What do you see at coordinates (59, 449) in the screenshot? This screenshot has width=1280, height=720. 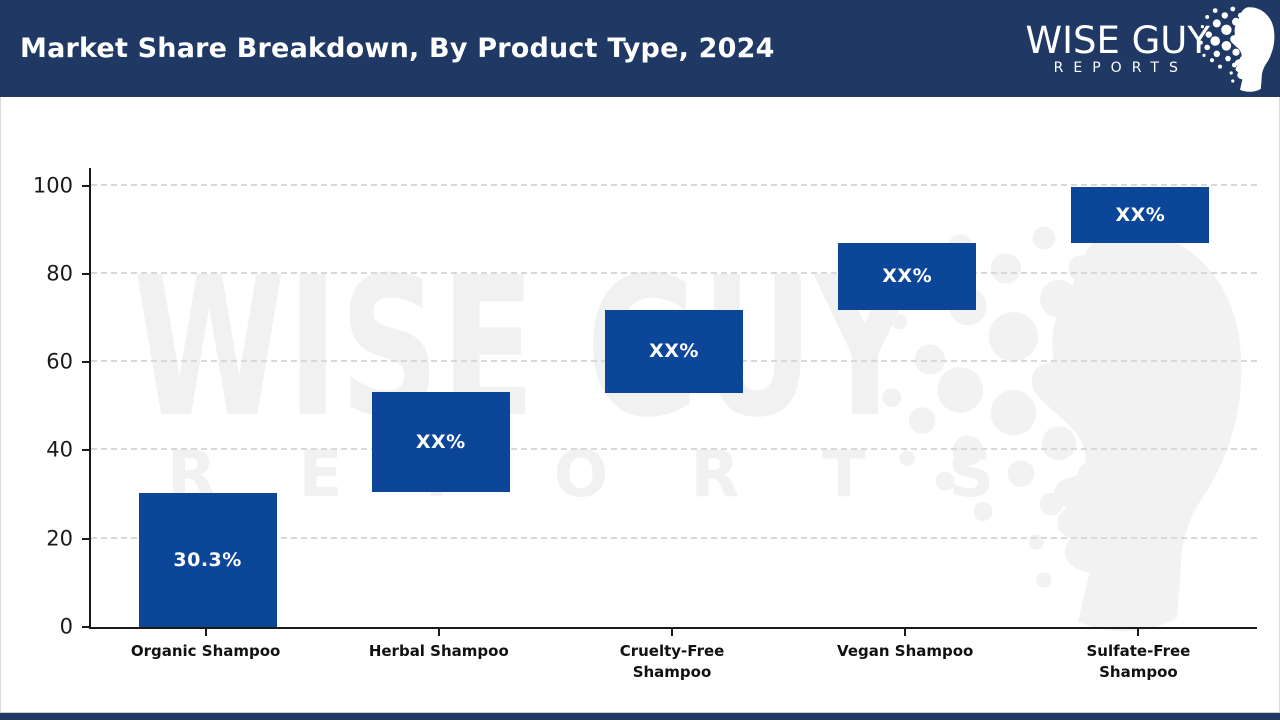 I see `y-tick-label: 40` at bounding box center [59, 449].